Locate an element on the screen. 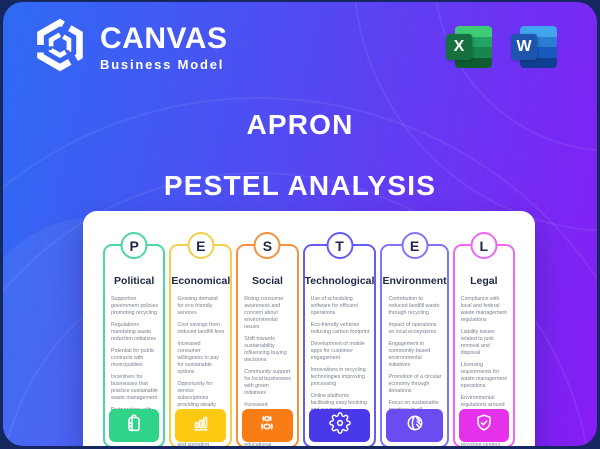  brand-logo-group: CANVAS Business Model is located at coordinates (128, 47).